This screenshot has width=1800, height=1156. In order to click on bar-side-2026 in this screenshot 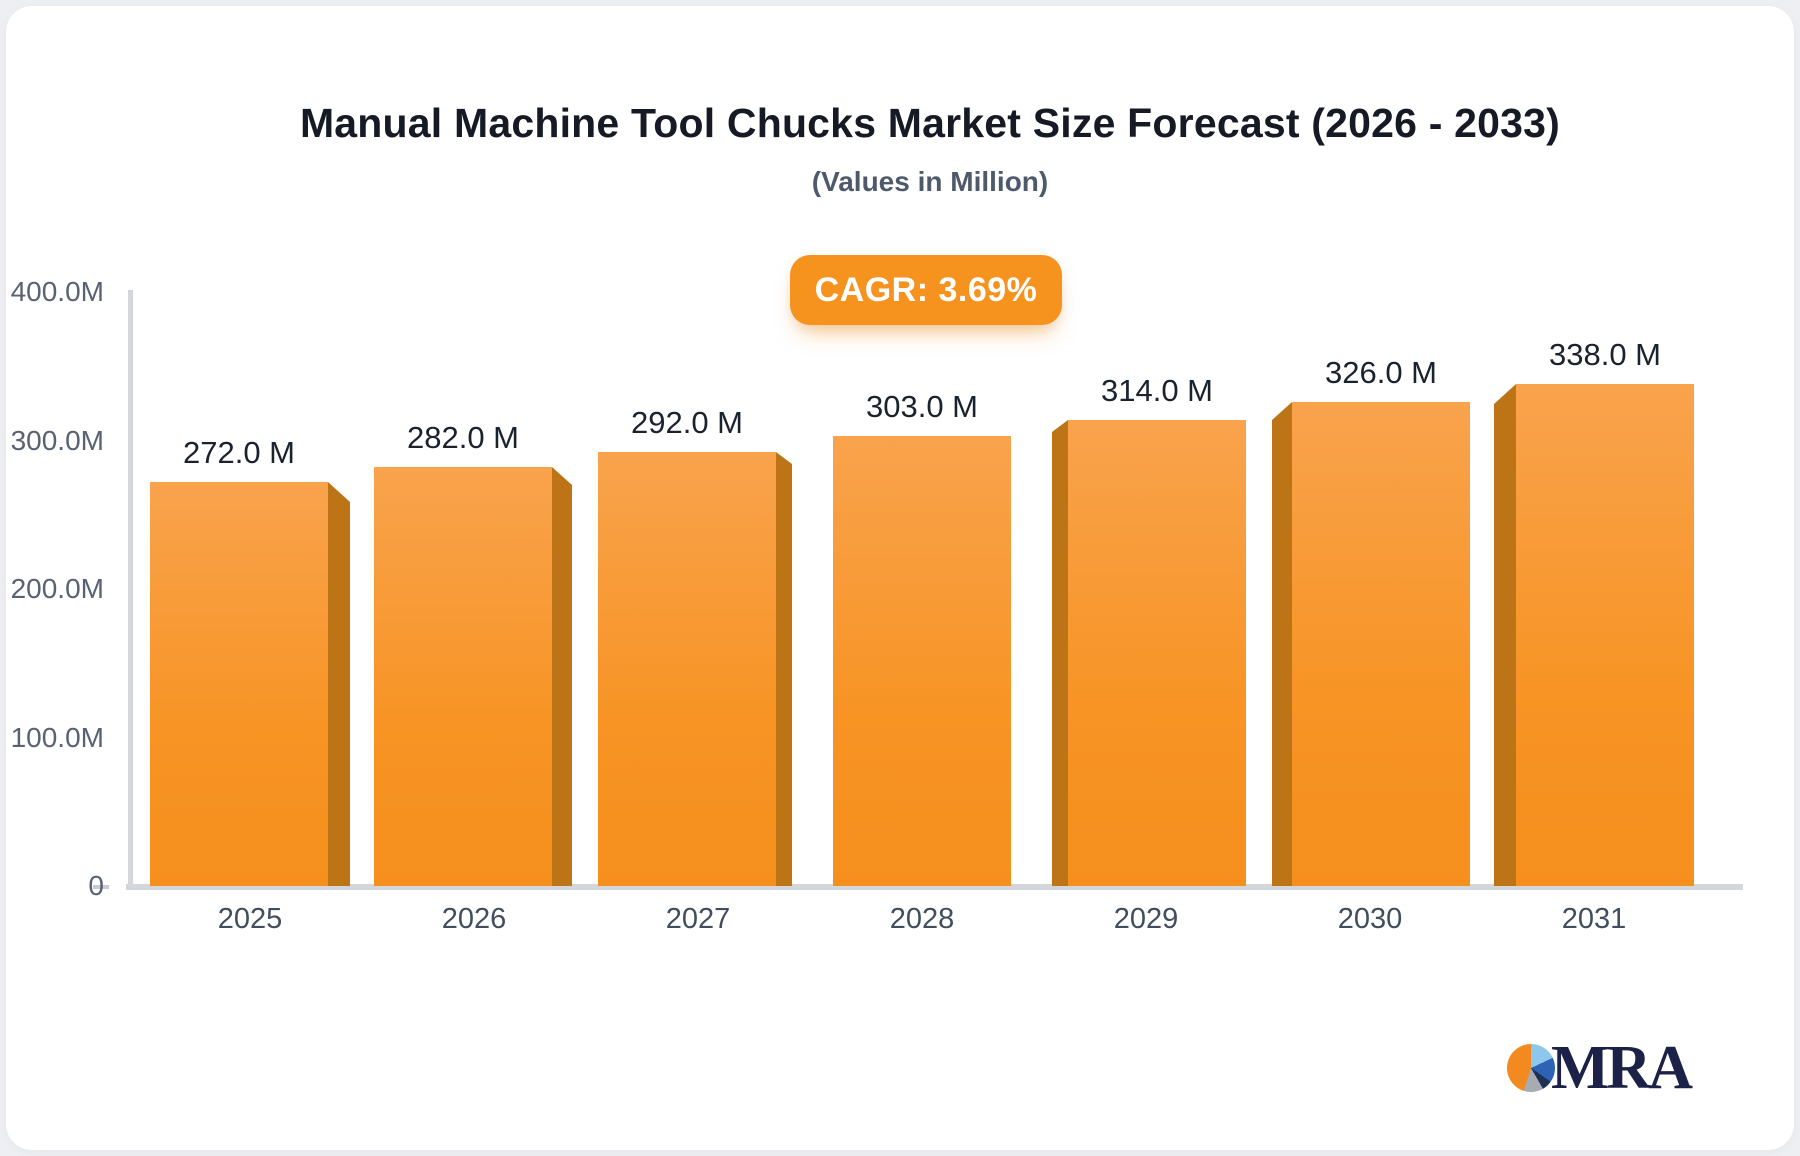, I will do `click(562, 676)`.